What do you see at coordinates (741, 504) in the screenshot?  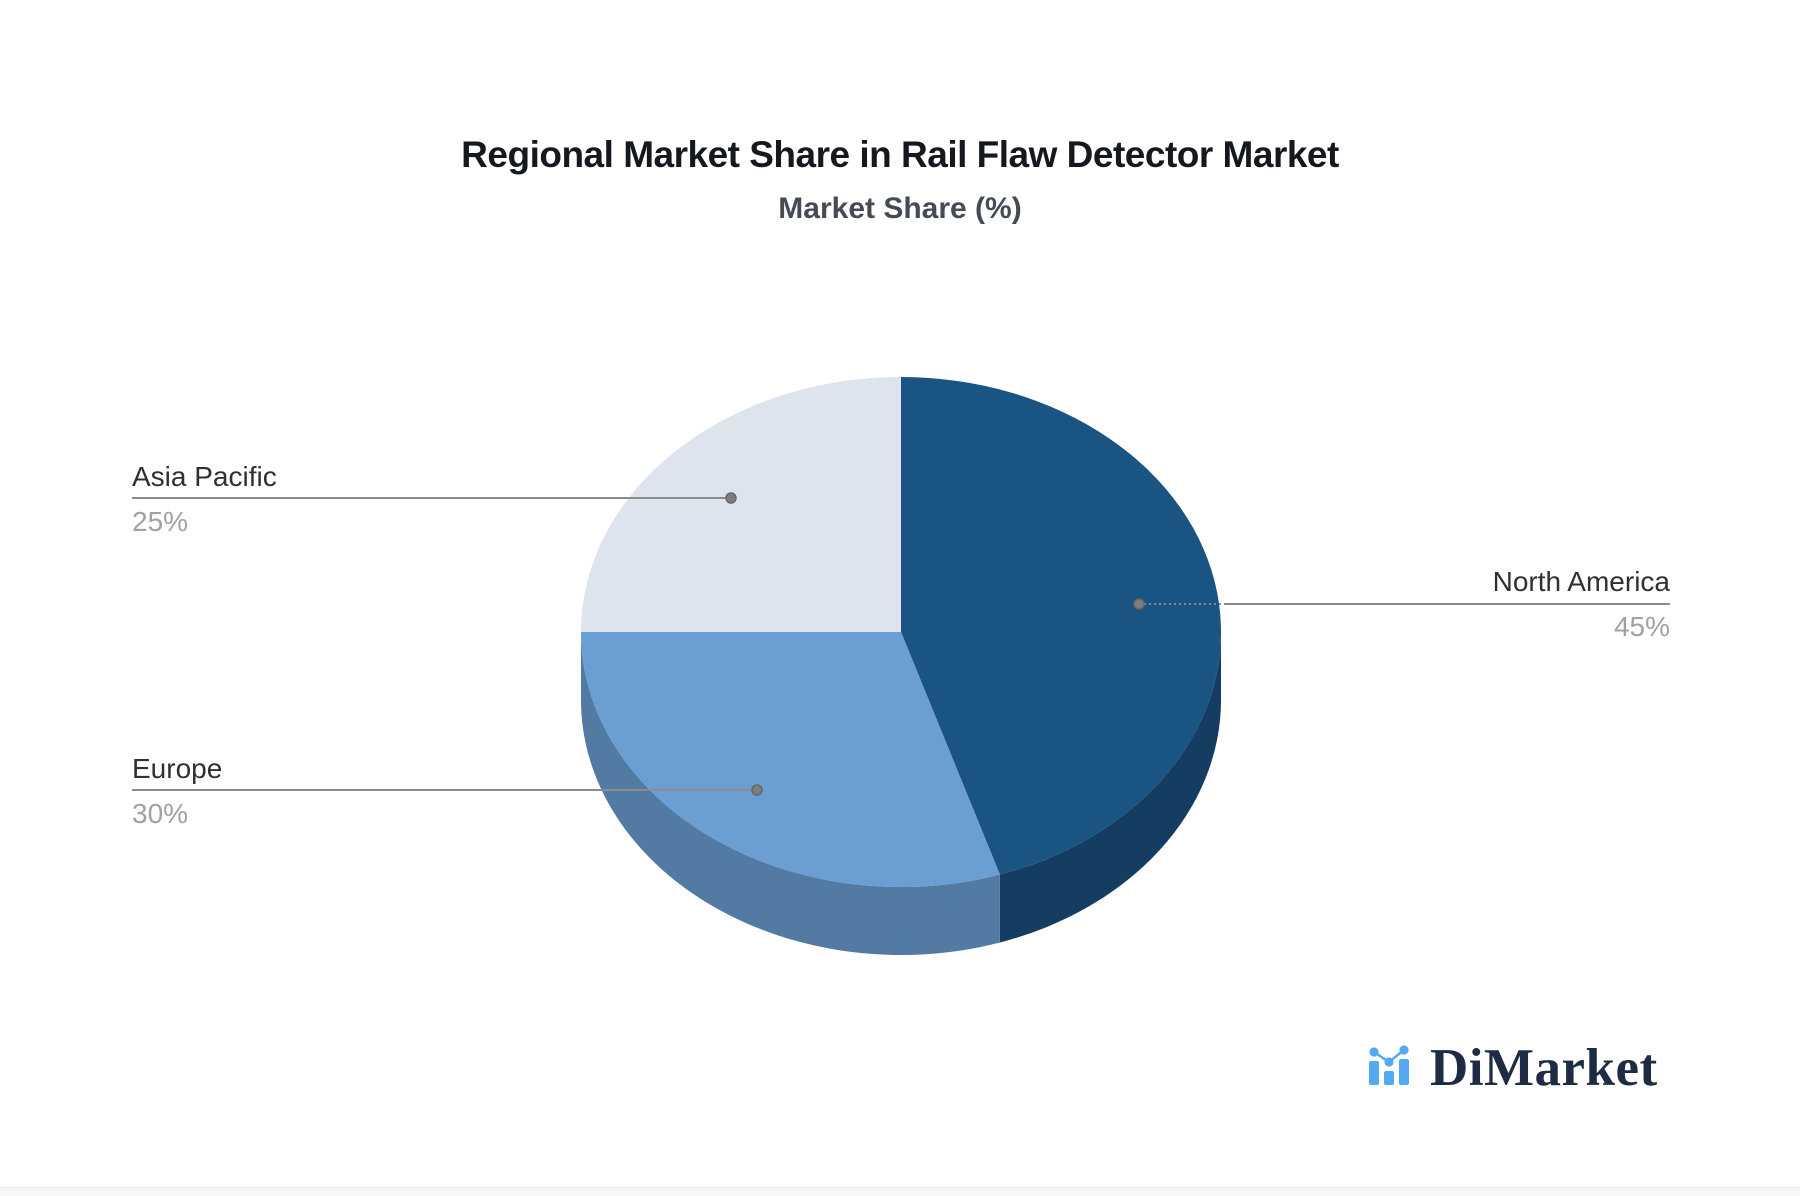 I see `pie-slice-asia-pacific` at bounding box center [741, 504].